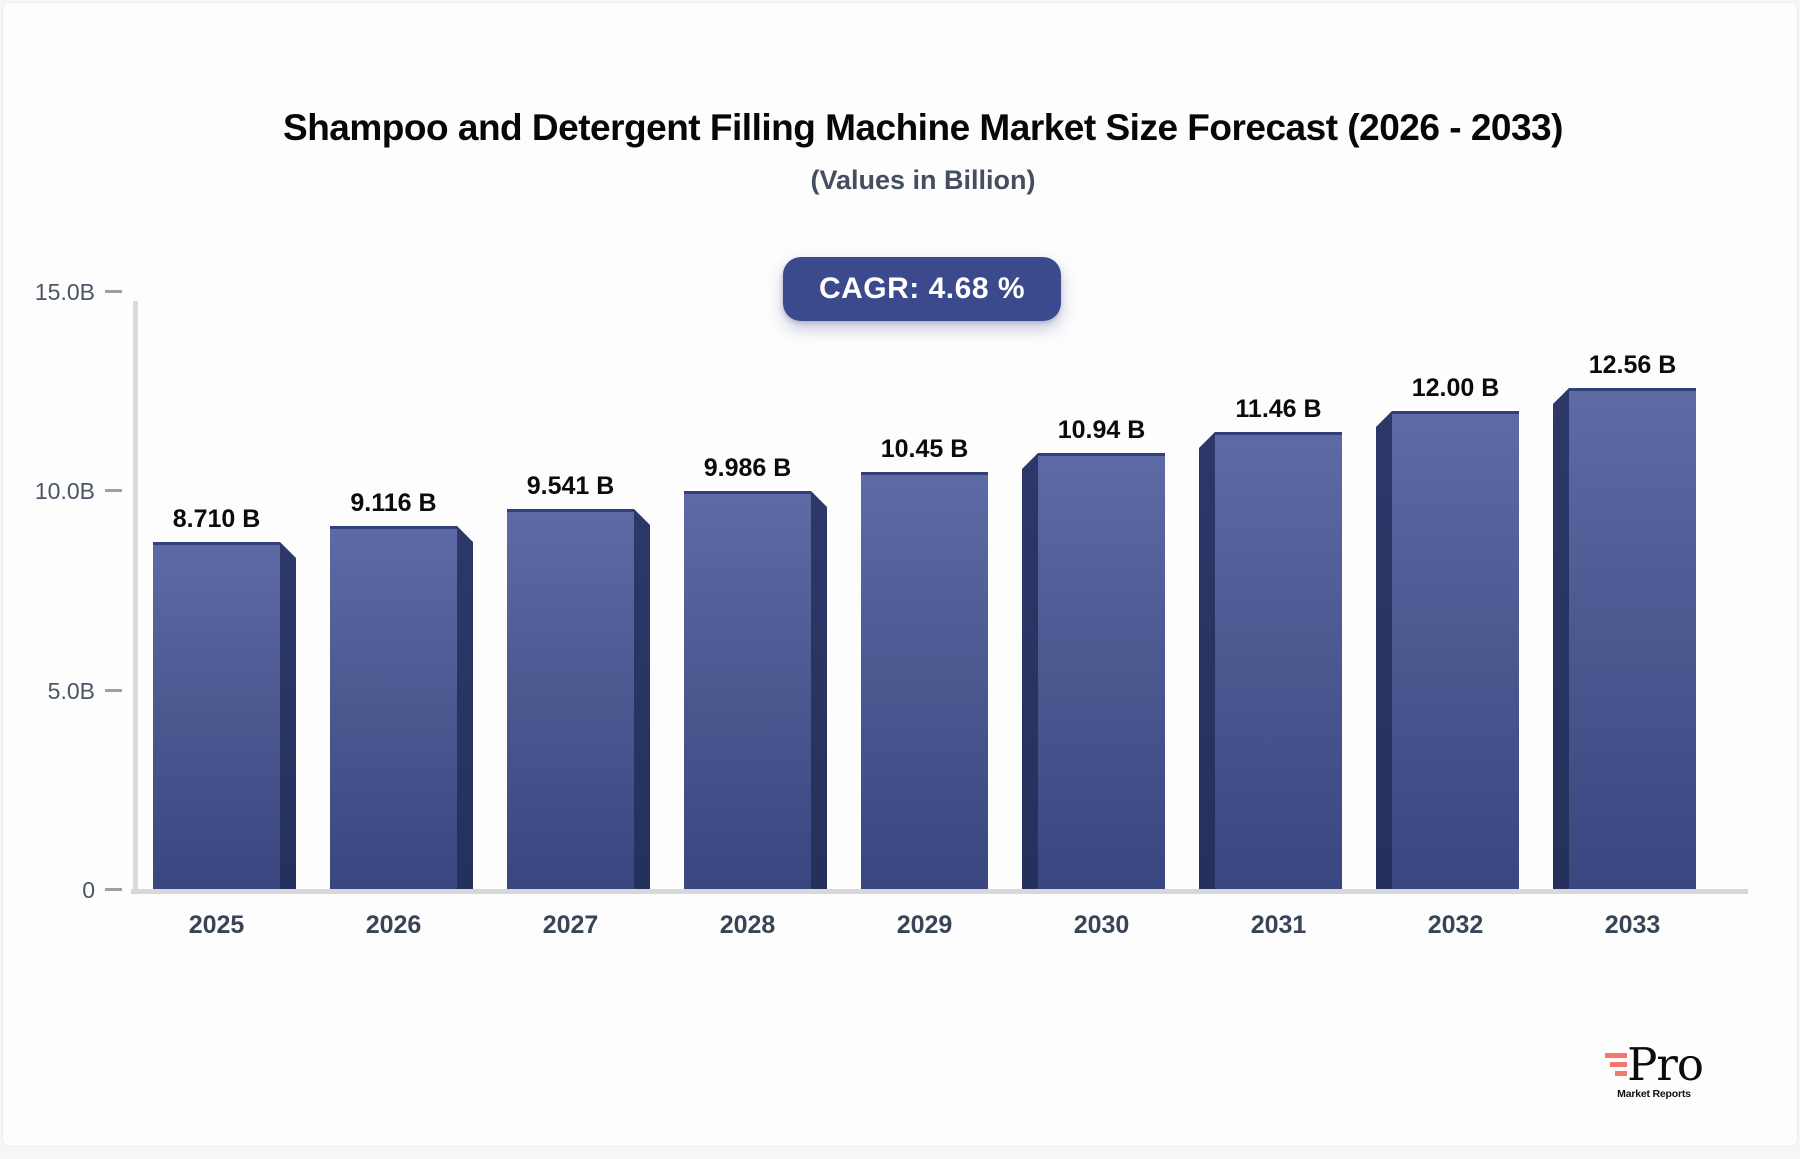  I want to click on x-tick-label: 2031, so click(1279, 925).